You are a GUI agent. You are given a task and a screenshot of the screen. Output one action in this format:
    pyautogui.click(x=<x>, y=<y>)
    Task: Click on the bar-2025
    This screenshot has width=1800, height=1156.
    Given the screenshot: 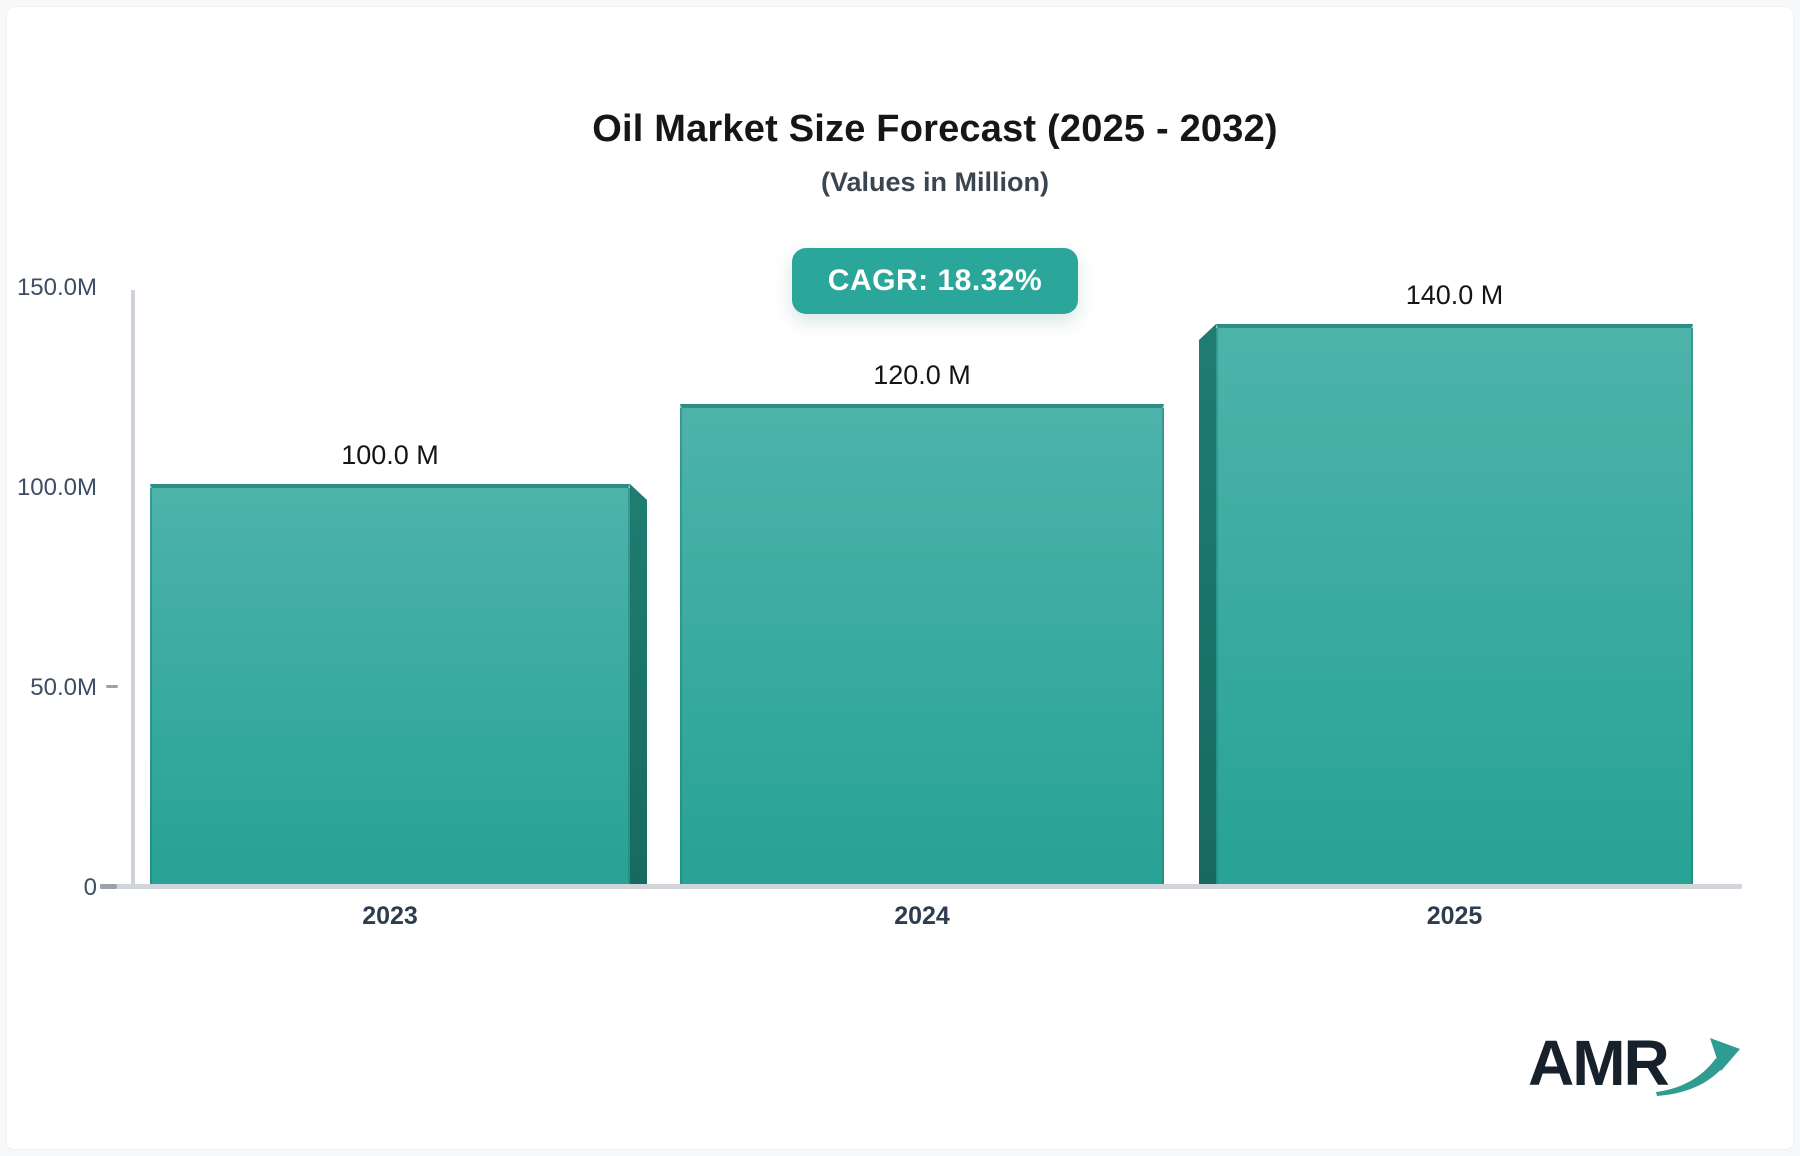 What is the action you would take?
    pyautogui.click(x=1454, y=604)
    